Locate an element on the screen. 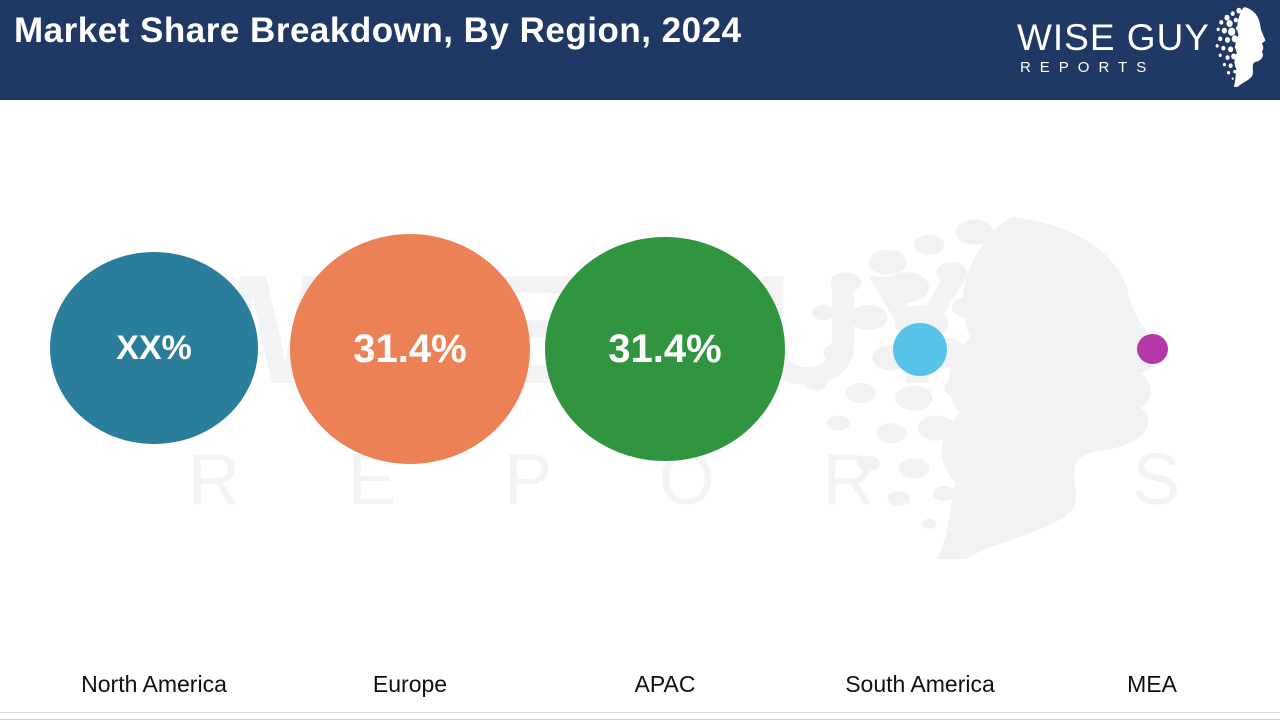 The image size is (1280, 720). category-label-mea: MEA is located at coordinates (1152, 684).